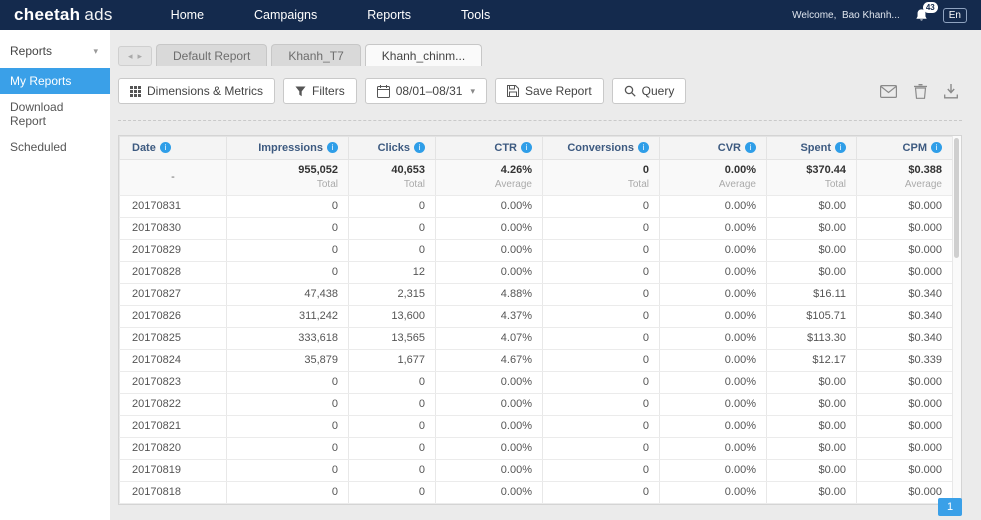  I want to click on totals-cell-cpm: $0.388 Average, so click(904, 177).